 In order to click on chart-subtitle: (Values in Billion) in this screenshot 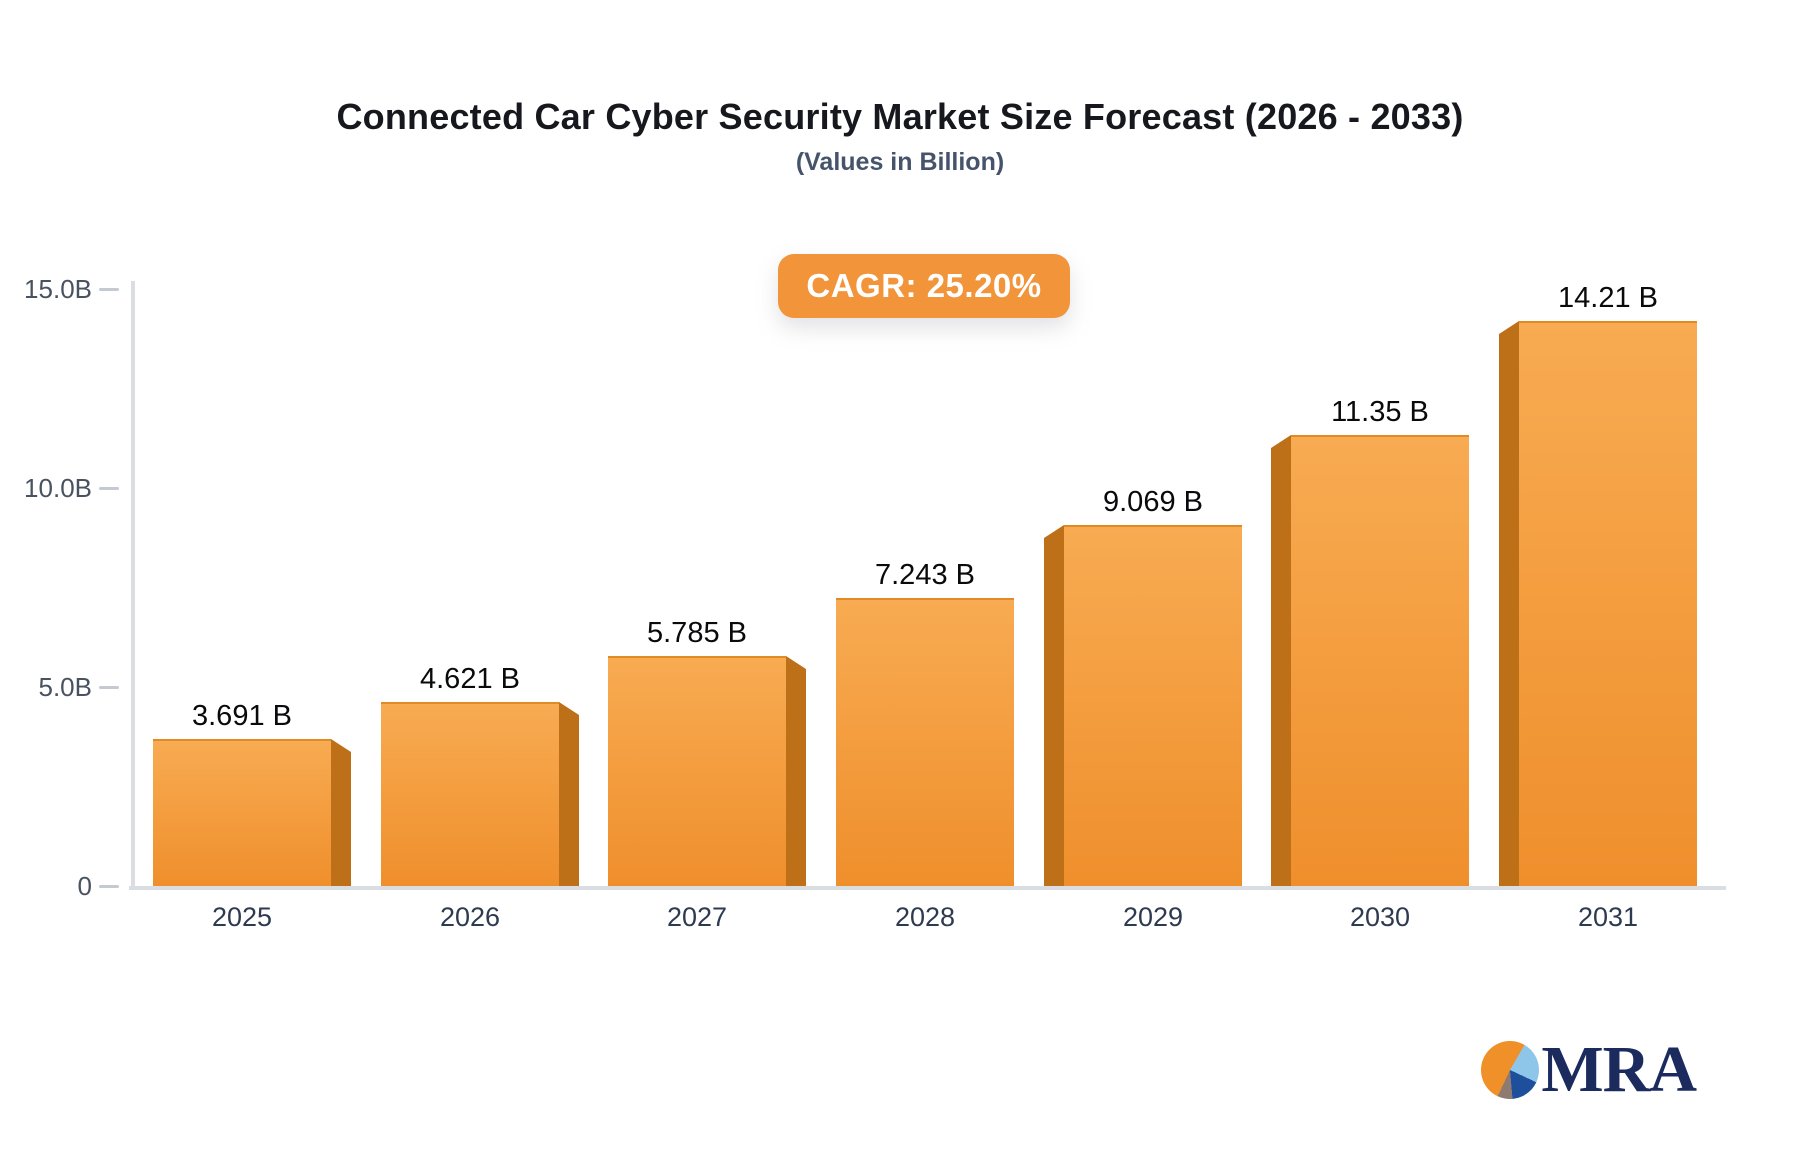, I will do `click(900, 162)`.